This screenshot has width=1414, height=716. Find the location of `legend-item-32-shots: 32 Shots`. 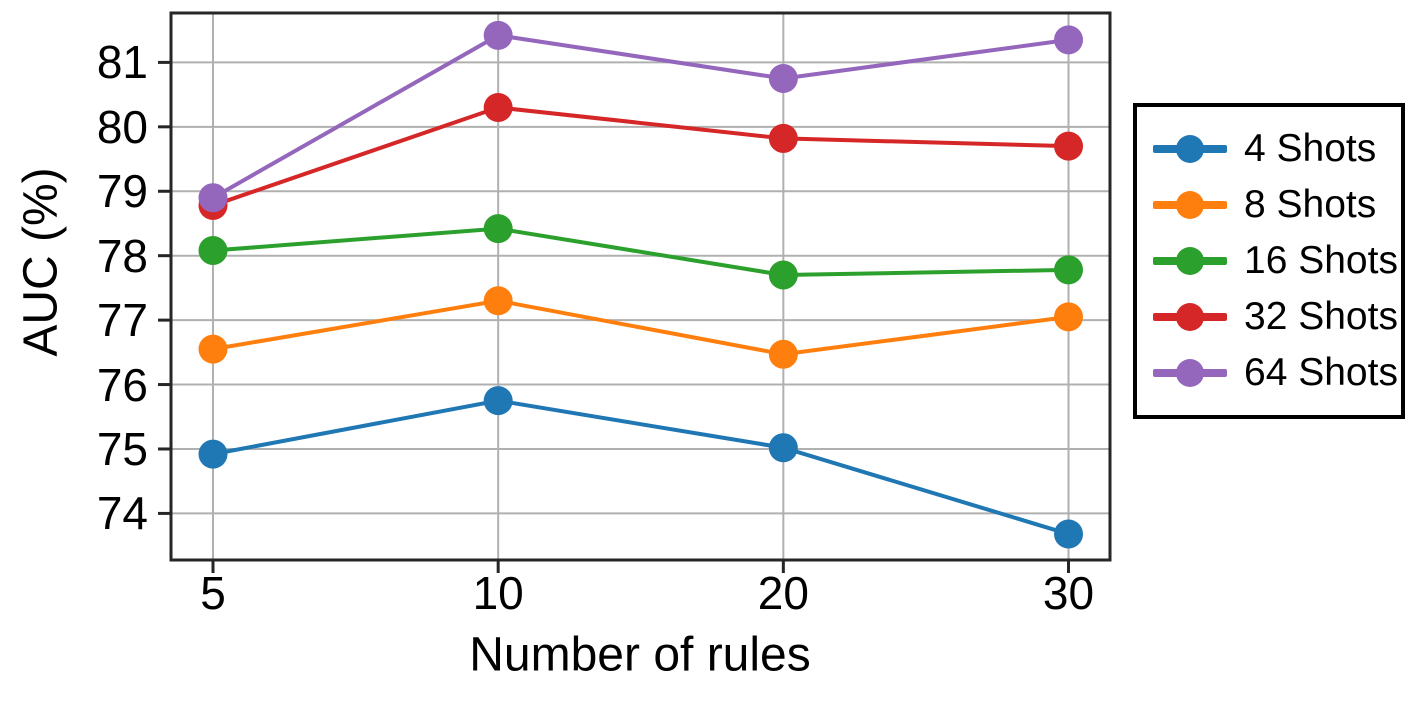

legend-item-32-shots: 32 Shots is located at coordinates (1269, 317).